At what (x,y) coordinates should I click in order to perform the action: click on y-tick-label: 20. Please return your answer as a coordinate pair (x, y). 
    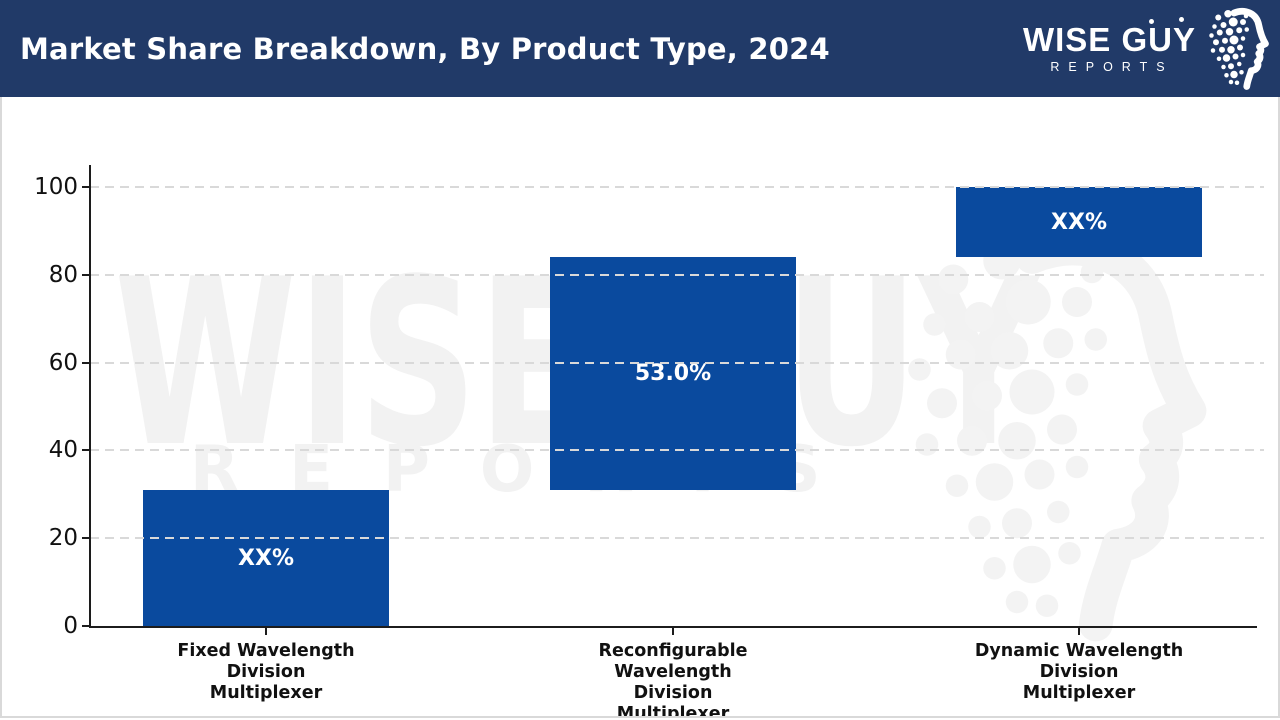
    Looking at the image, I should click on (63, 538).